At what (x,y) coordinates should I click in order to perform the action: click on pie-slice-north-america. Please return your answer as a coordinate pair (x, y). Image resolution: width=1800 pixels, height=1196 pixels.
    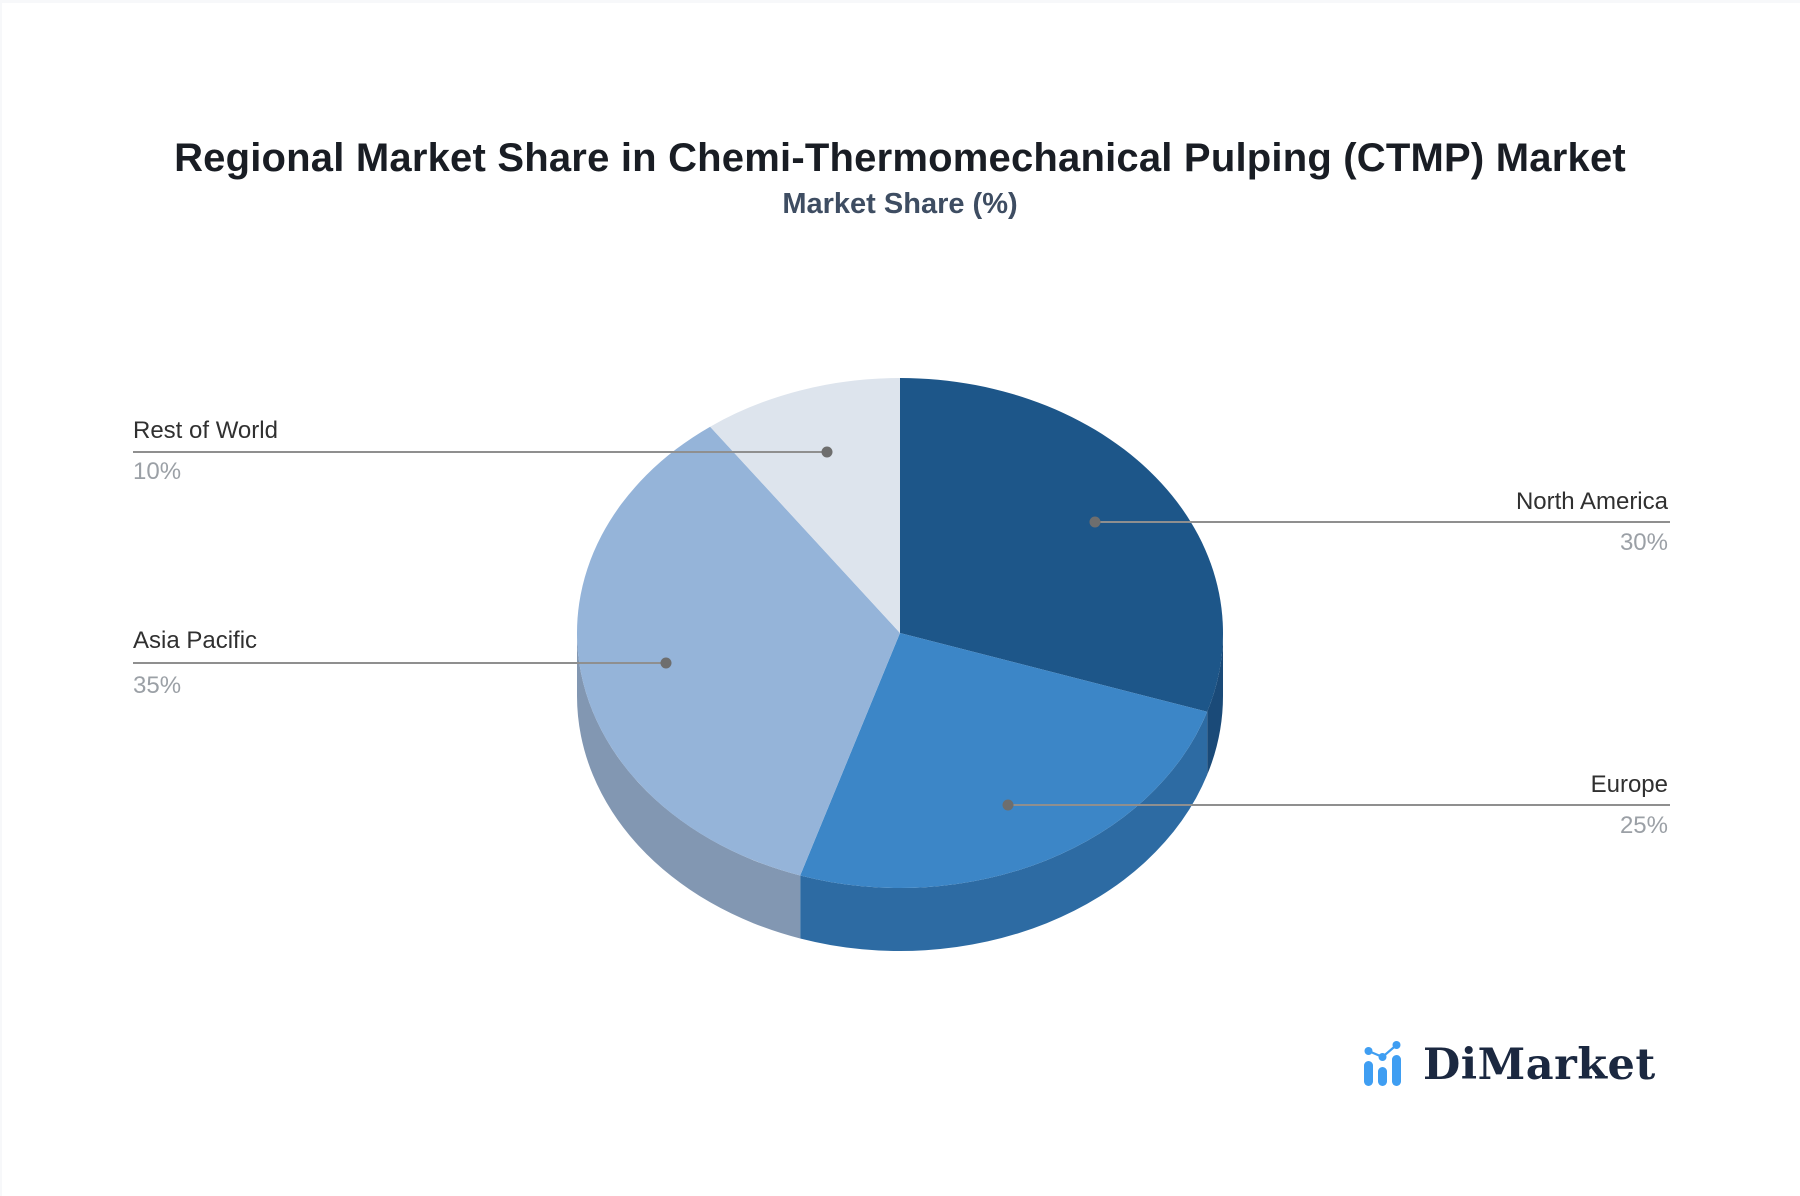
    Looking at the image, I should click on (1062, 544).